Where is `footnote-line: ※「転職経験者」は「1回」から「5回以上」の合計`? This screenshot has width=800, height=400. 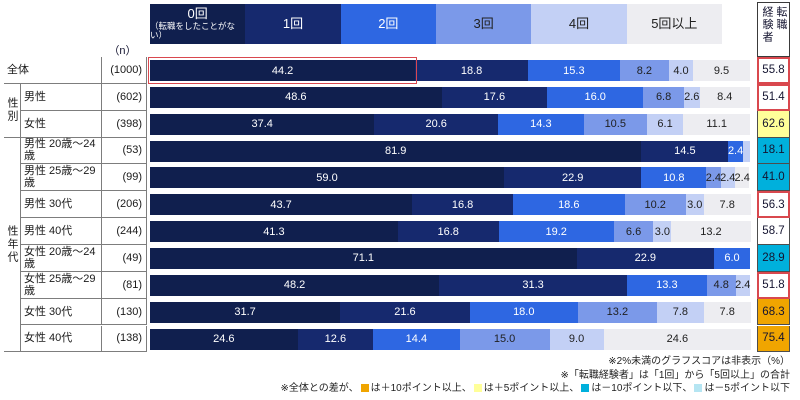 footnote-line: ※「転職経験者」は「1回」から「5回以上」の合計 is located at coordinates (675, 376).